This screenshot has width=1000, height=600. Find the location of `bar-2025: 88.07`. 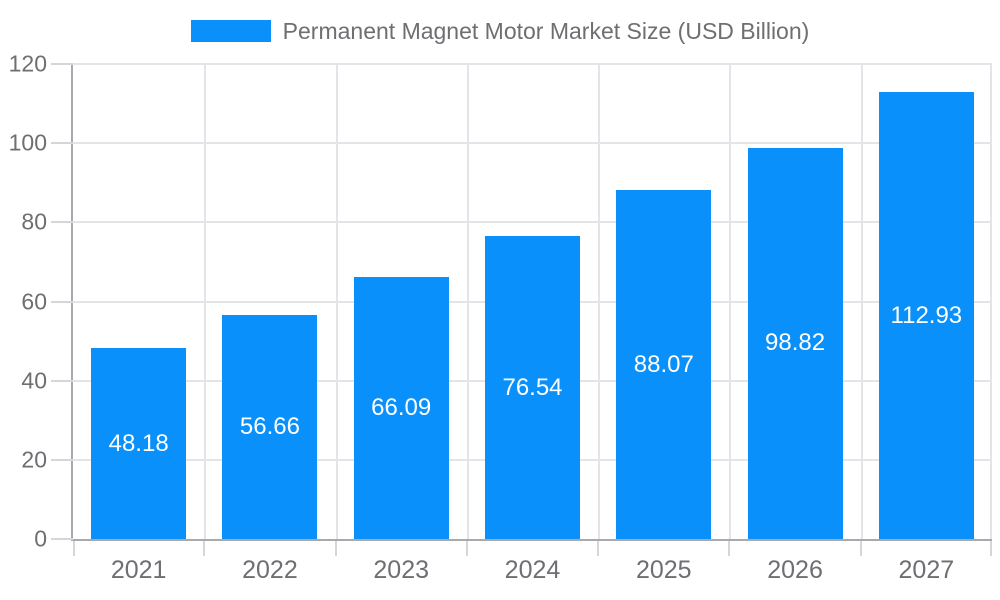

bar-2025: 88.07 is located at coordinates (664, 364).